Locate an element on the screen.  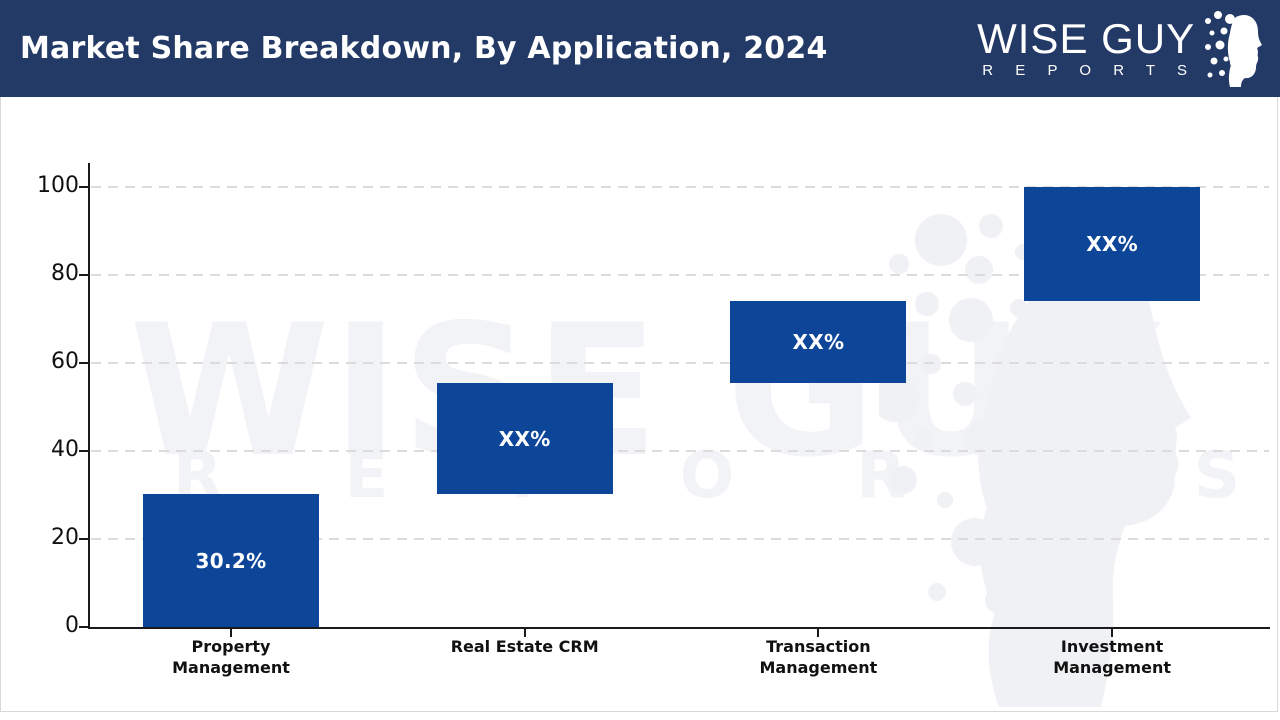
bar-value-label-investment-management: XX% is located at coordinates (1112, 244).